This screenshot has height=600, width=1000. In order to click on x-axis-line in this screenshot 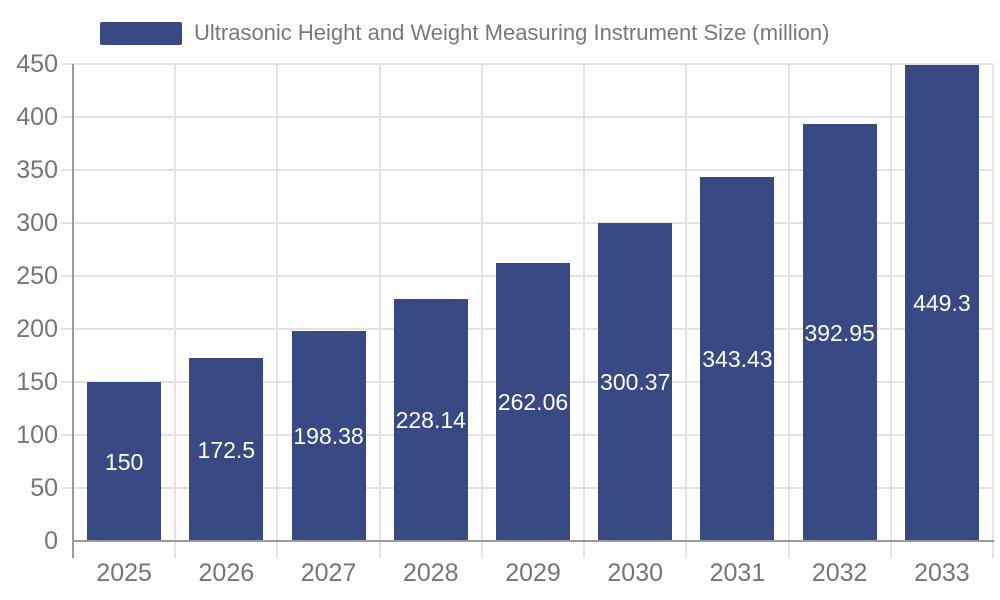, I will do `click(533, 541)`.